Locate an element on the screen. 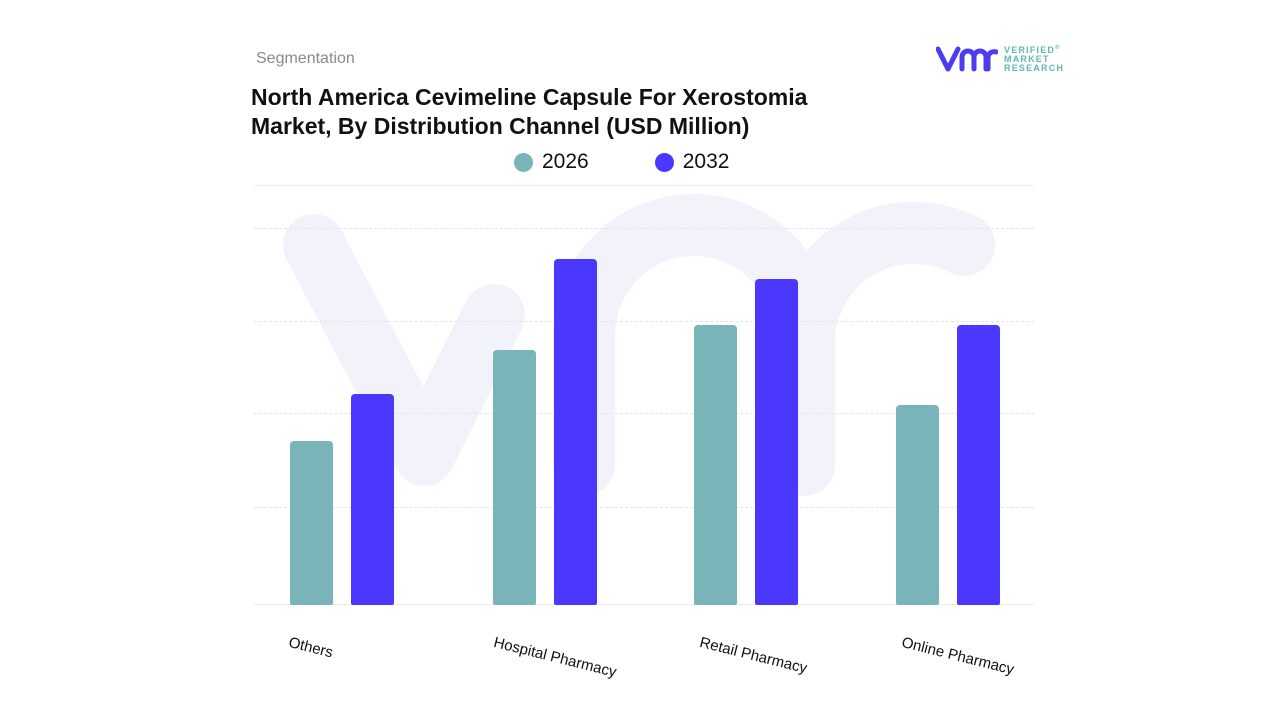  legend-label-2032: 2032 is located at coordinates (706, 161).